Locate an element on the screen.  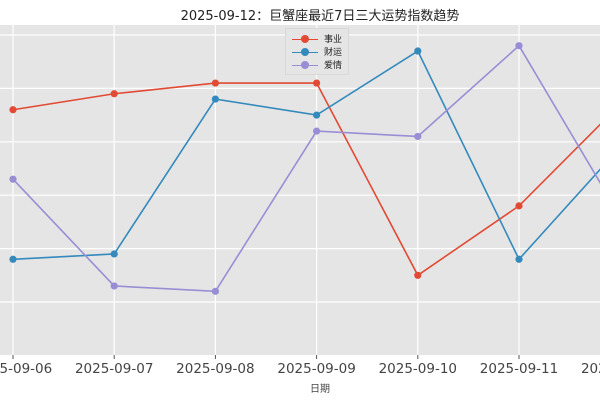
chart-title: 2025-09-12：巨蟹座最近7日三大运势指数趋势 is located at coordinates (320, 16).